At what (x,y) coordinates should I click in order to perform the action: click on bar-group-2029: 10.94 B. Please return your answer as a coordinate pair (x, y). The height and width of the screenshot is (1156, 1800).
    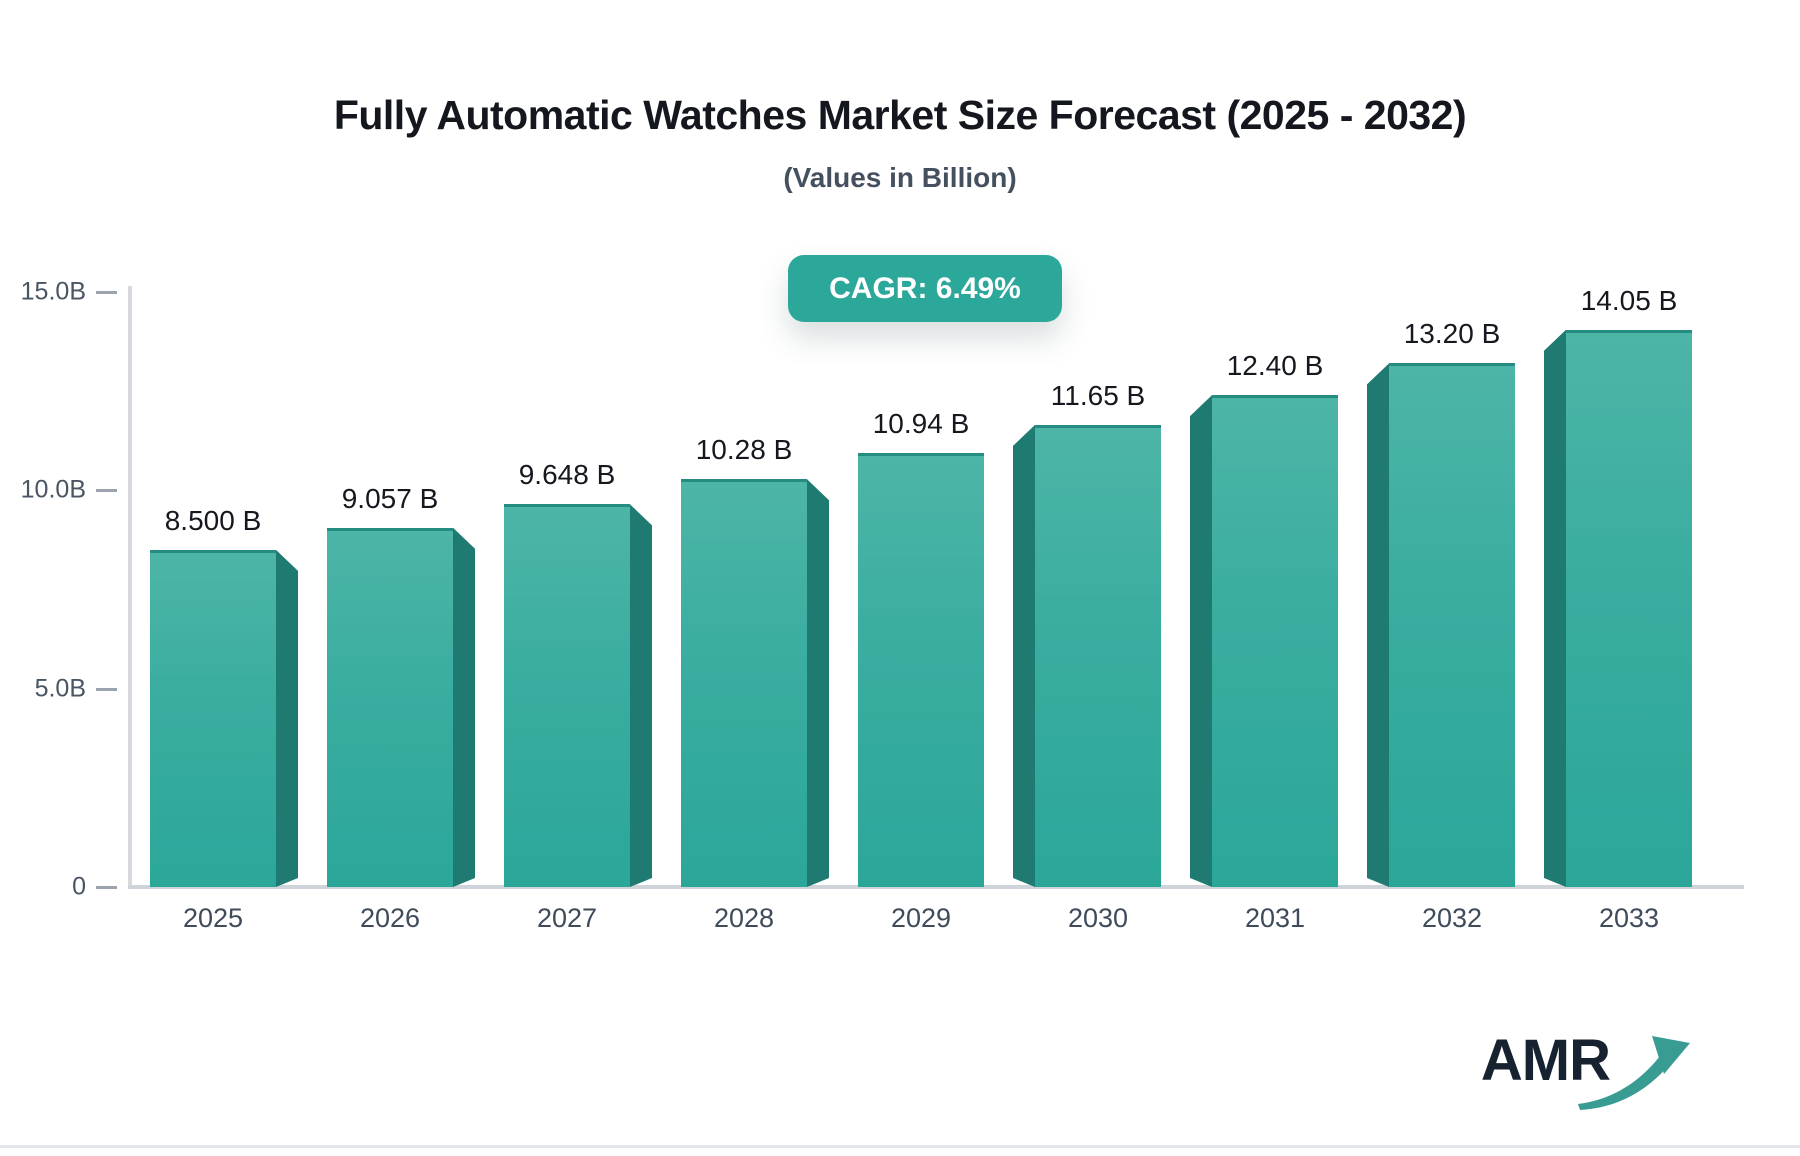
    Looking at the image, I should click on (921, 647).